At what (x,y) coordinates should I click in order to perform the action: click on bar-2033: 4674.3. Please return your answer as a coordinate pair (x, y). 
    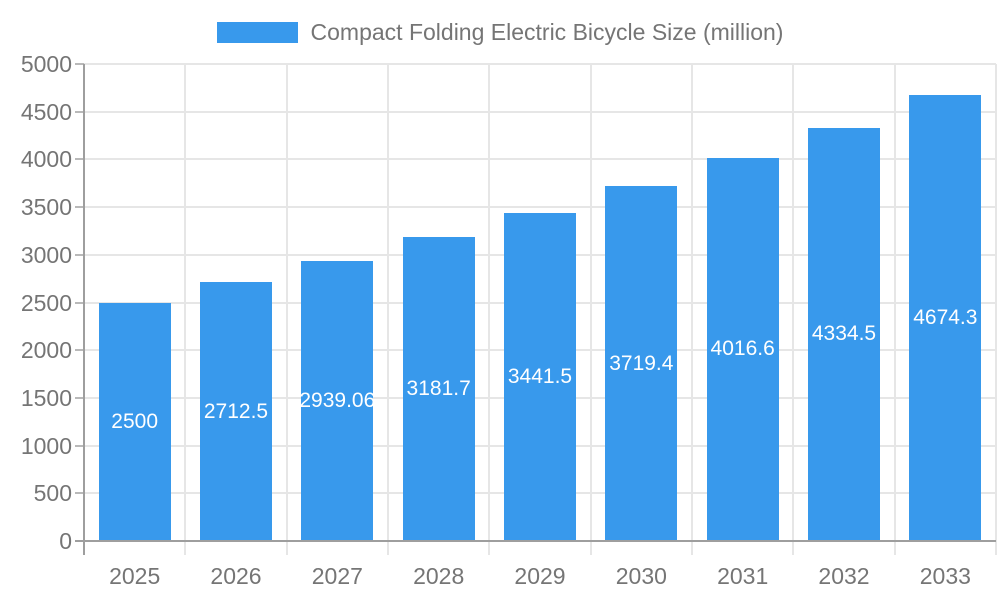
    Looking at the image, I should click on (945, 318).